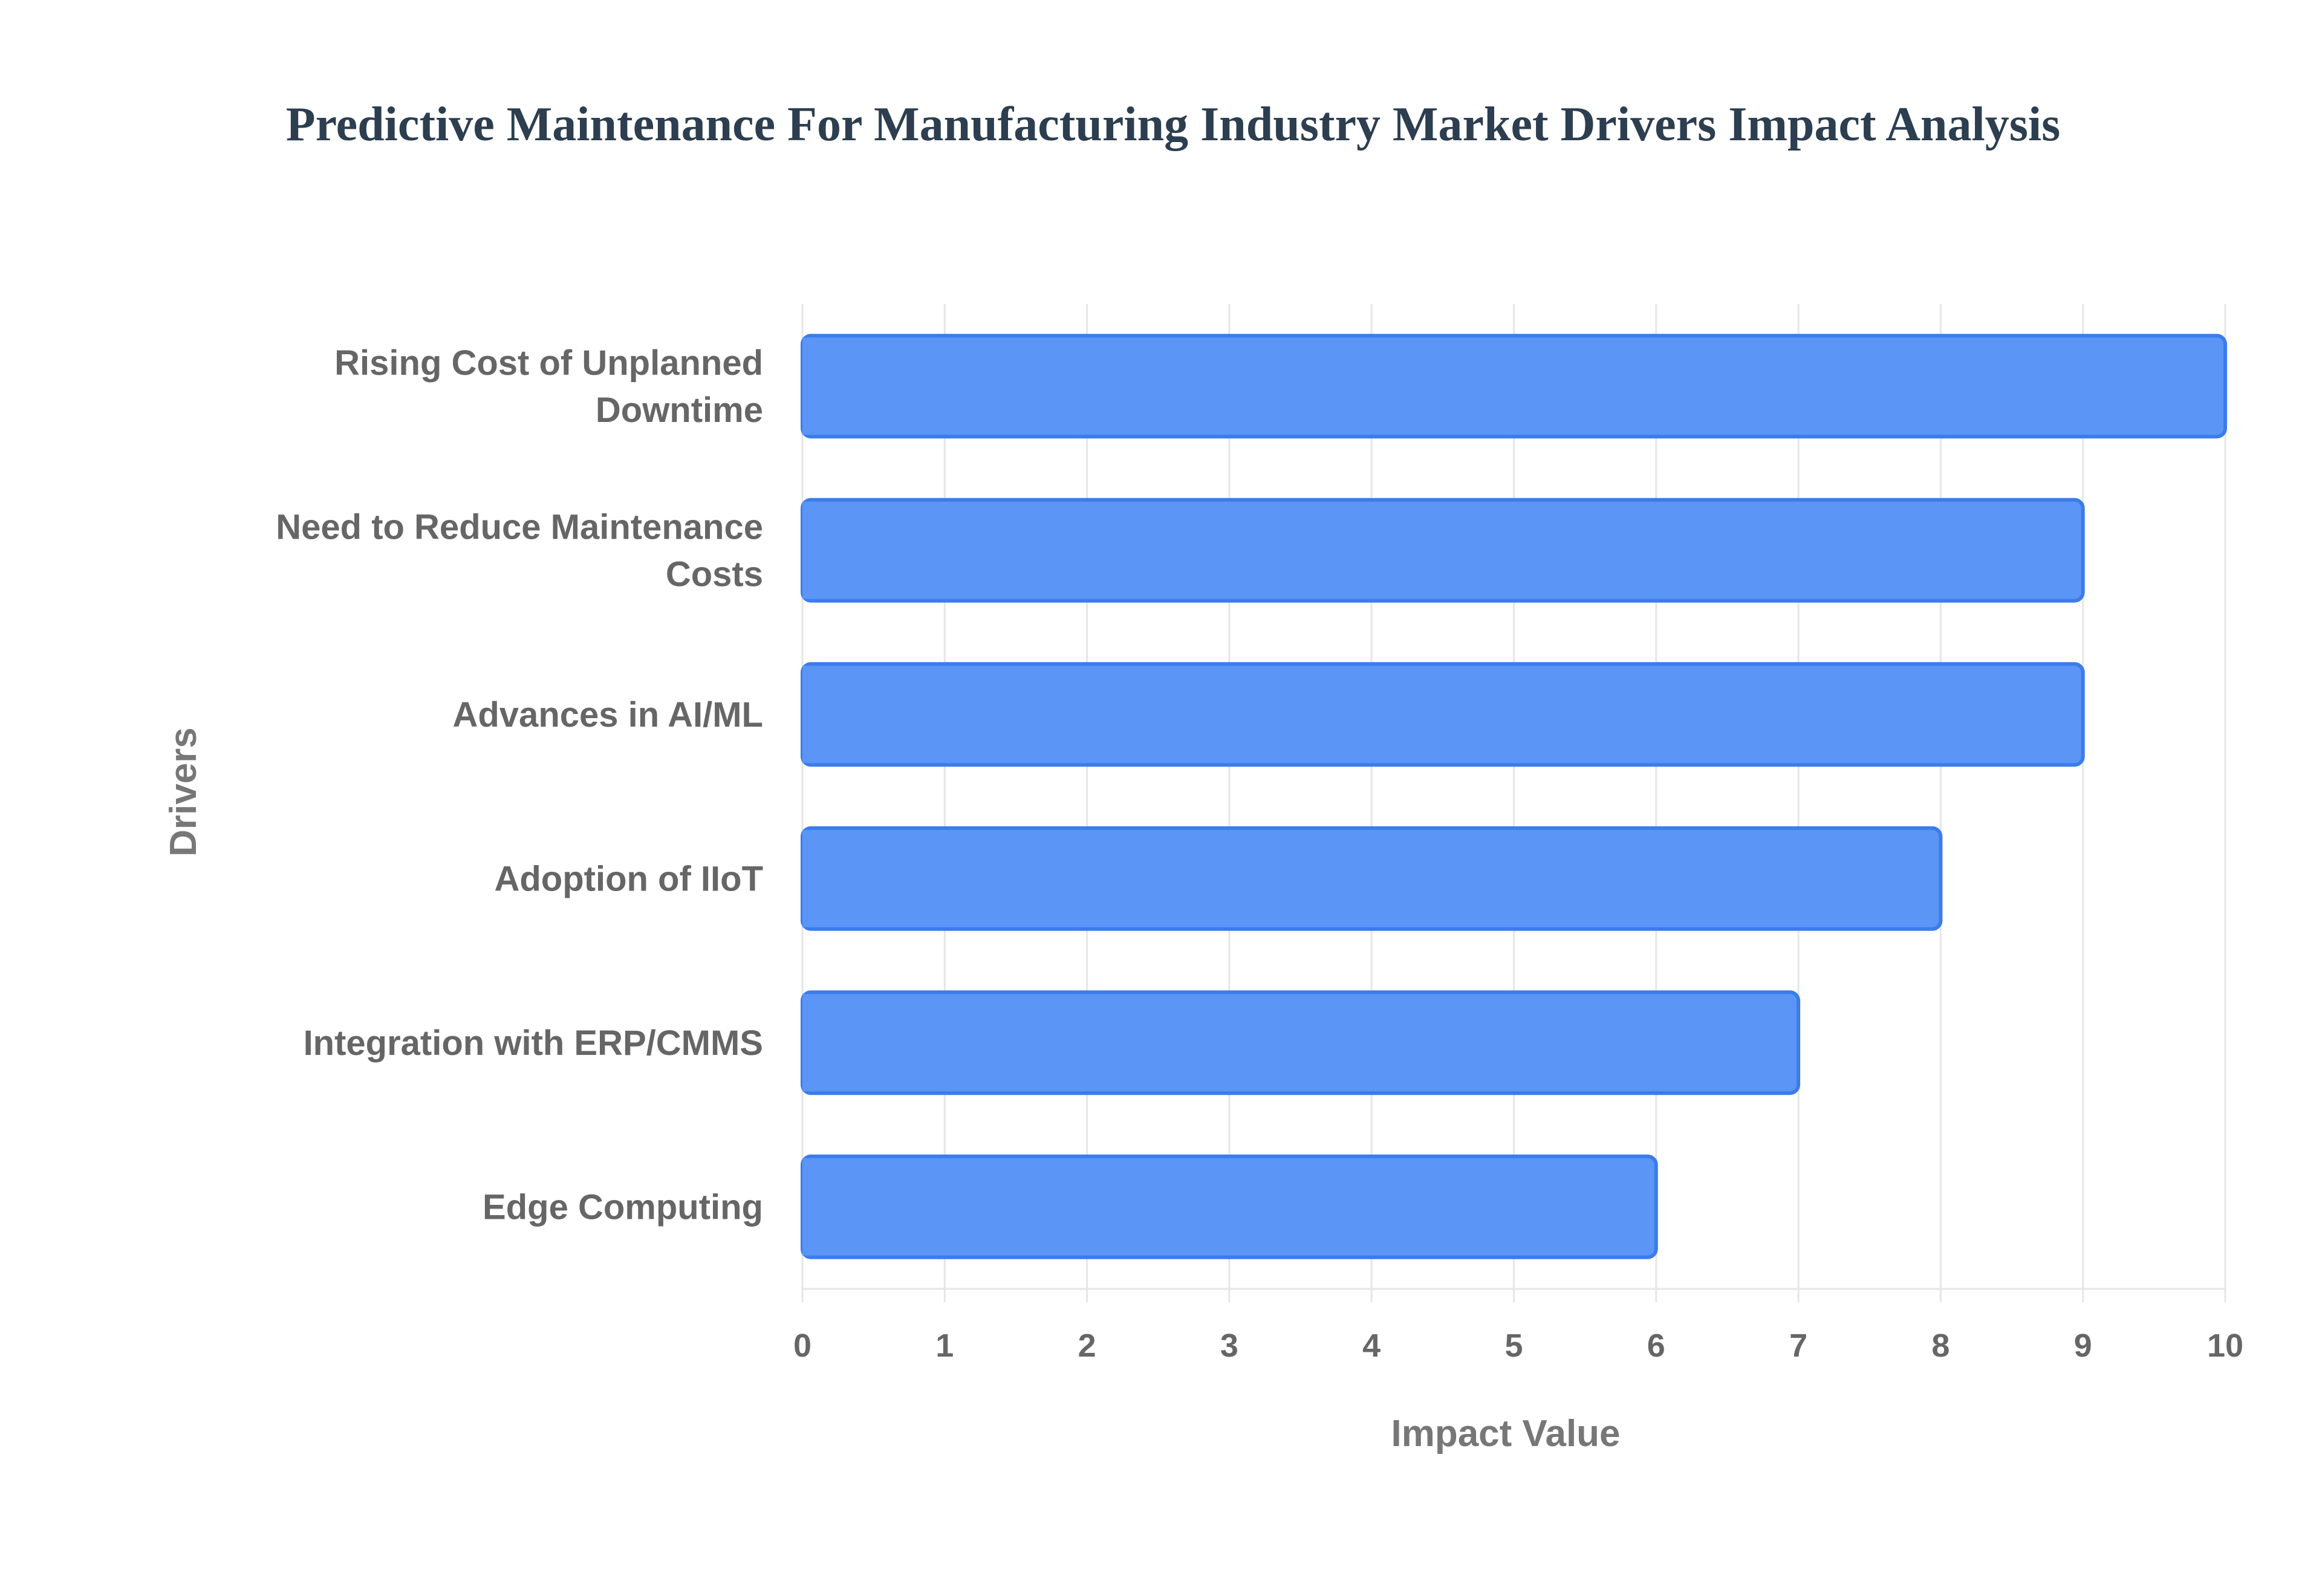 The height and width of the screenshot is (1596, 2322). I want to click on y-tick-label-line: Edge Computing, so click(623, 1207).